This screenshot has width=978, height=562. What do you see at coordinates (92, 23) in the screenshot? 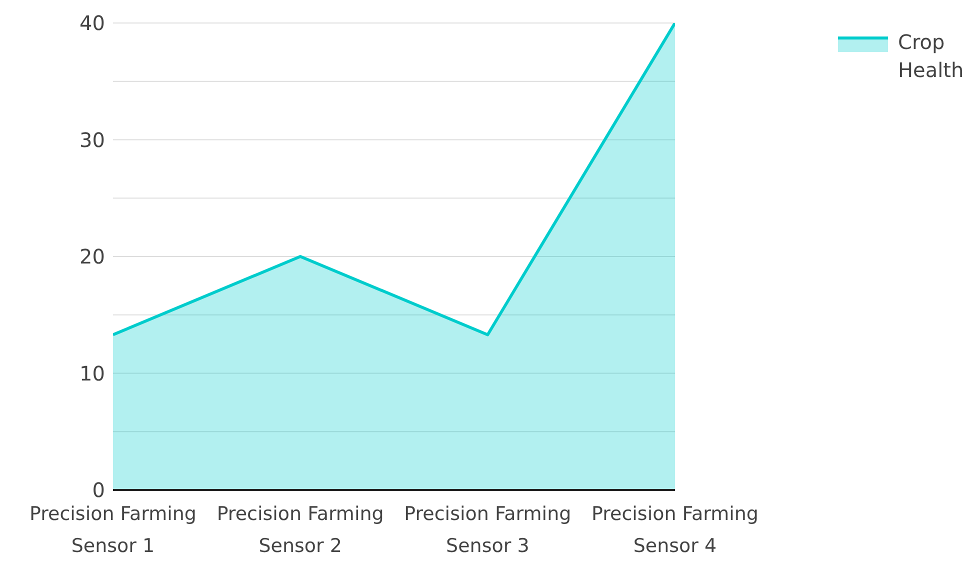
I see `y-tick-label: 40` at bounding box center [92, 23].